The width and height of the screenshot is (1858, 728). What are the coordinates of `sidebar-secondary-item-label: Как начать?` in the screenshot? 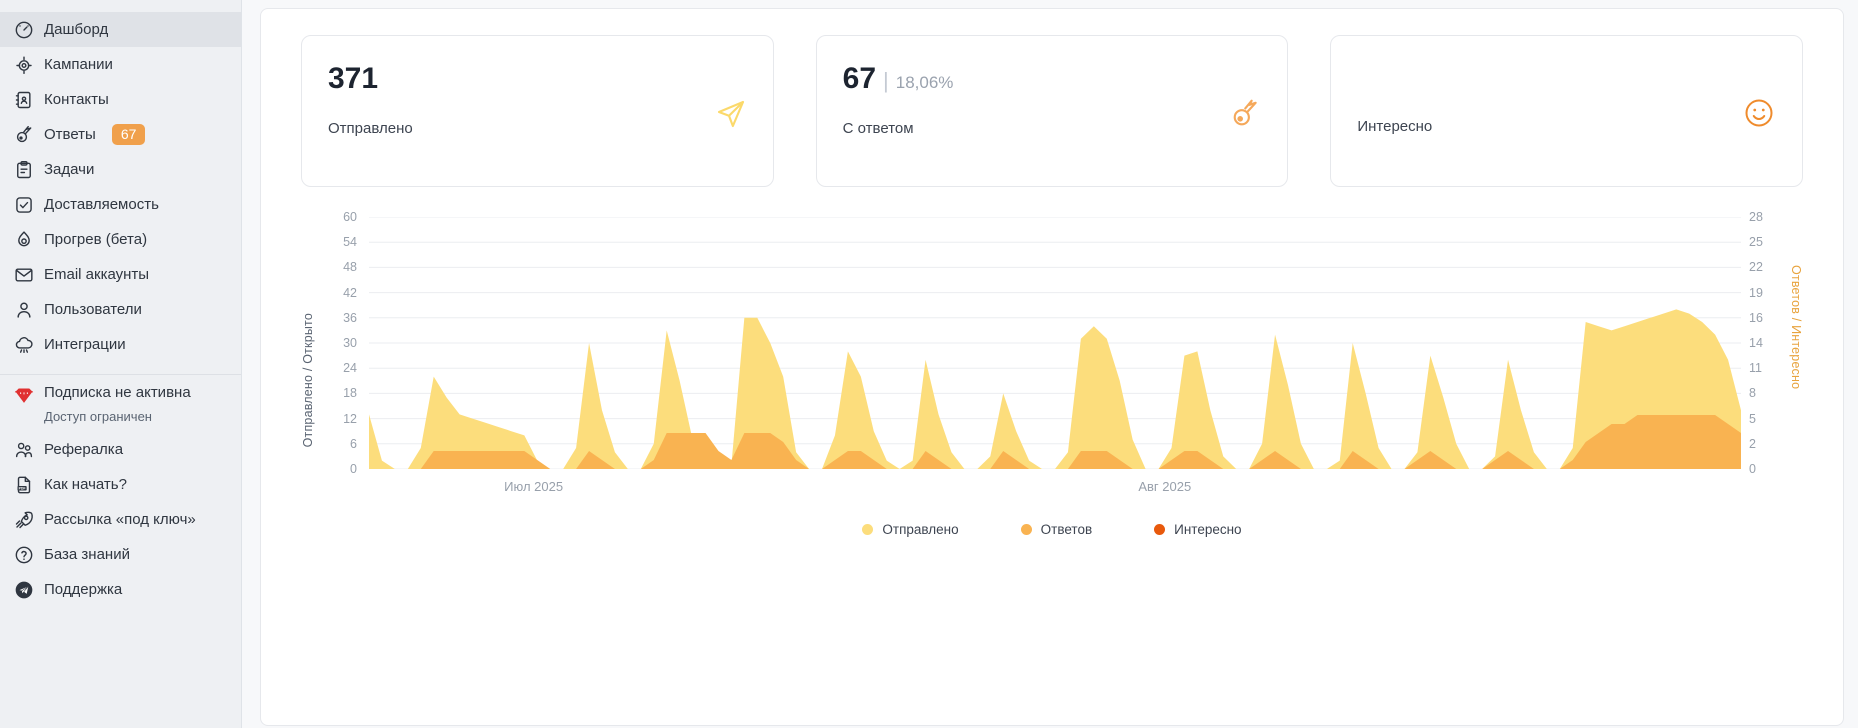 It's located at (85, 484).